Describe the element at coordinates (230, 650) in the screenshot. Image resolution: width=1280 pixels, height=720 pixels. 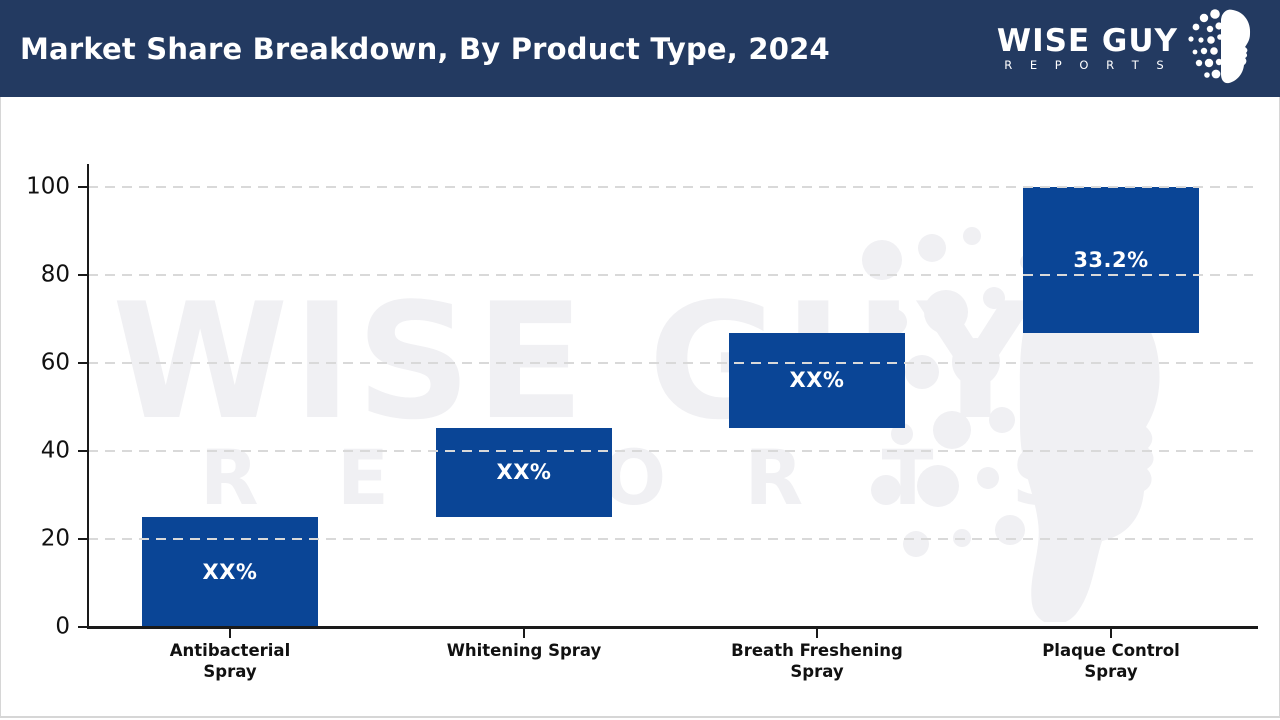
I see `x-label-line: Antibacterial` at that location.